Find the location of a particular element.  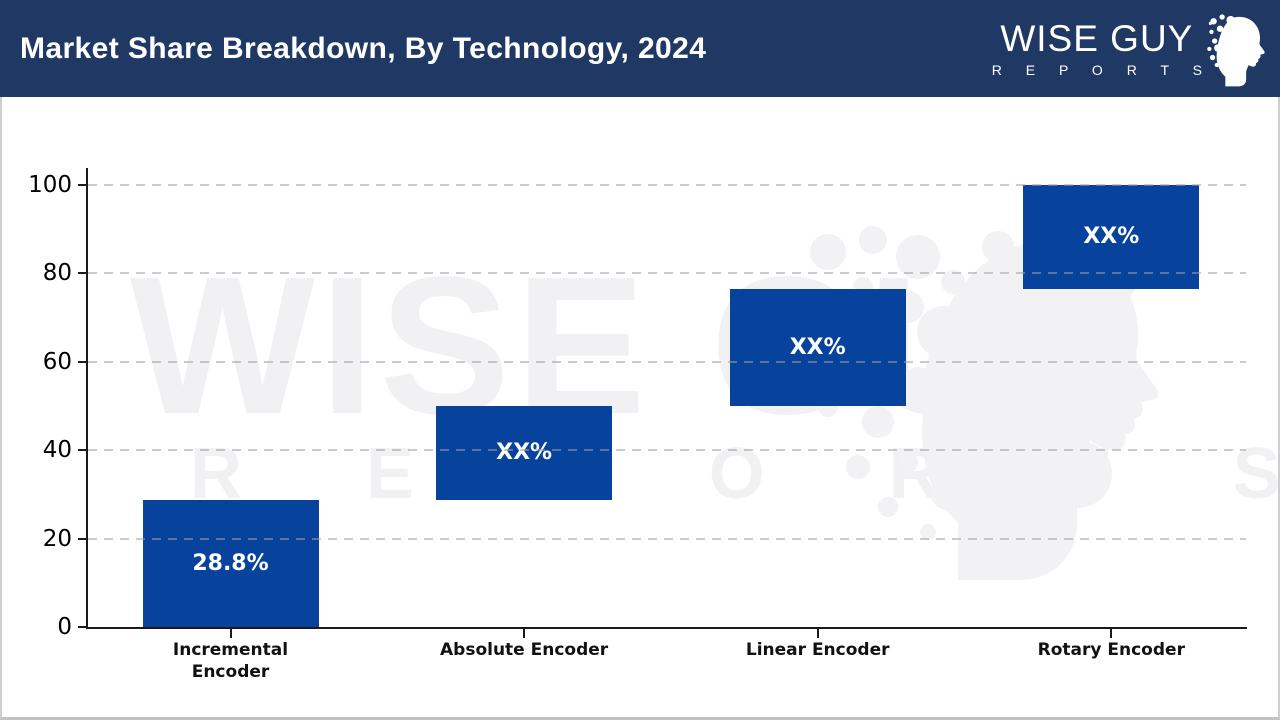

y-axis-tick-label: 100 is located at coordinates (50, 185).